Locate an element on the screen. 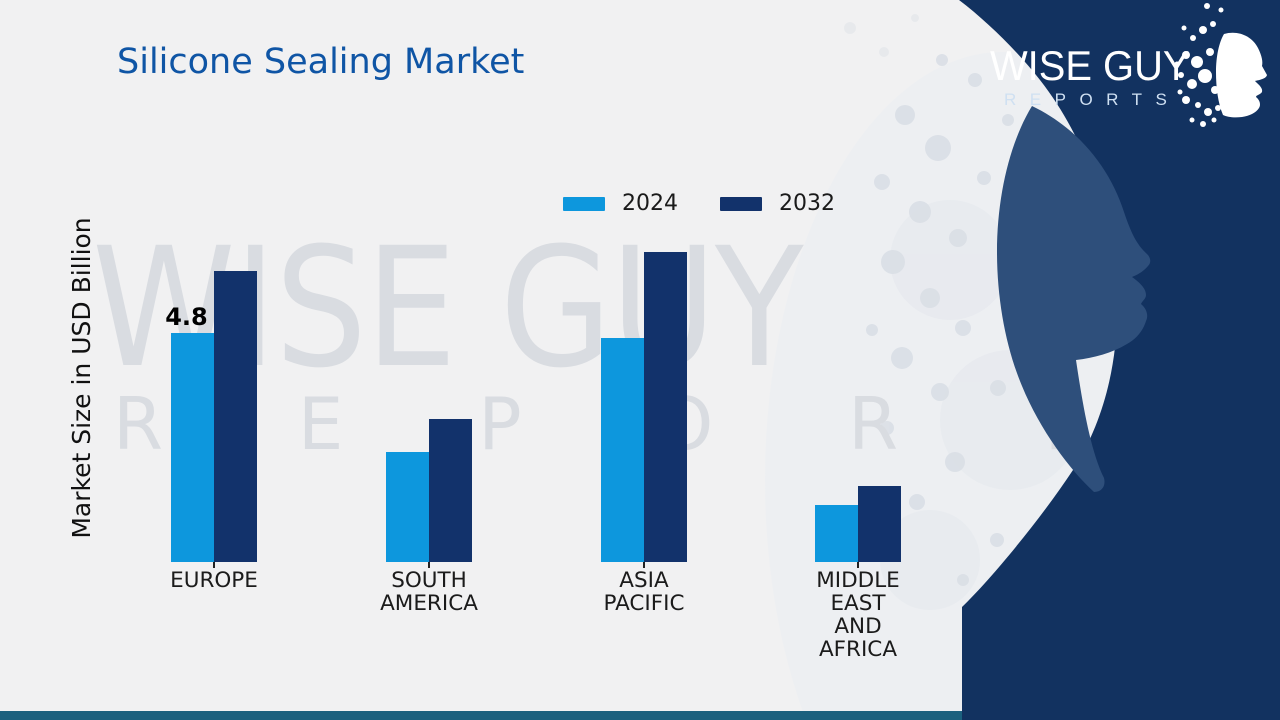 This screenshot has width=1280, height=720. bar-asia-pacific-2032 is located at coordinates (665, 407).